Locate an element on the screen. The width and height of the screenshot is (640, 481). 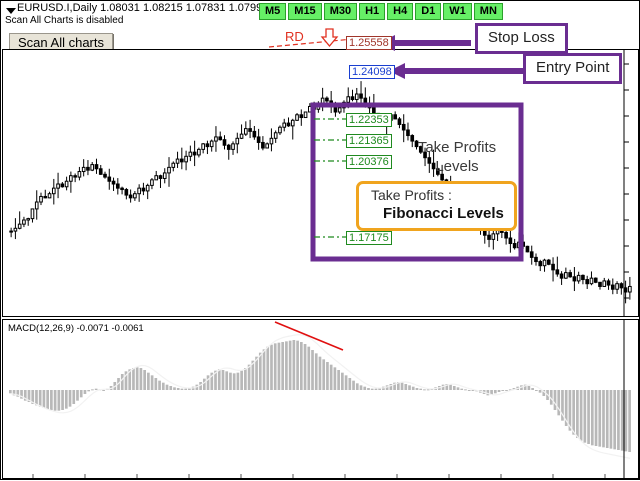
timeframe-button-w1: W1 is located at coordinates (457, 11).